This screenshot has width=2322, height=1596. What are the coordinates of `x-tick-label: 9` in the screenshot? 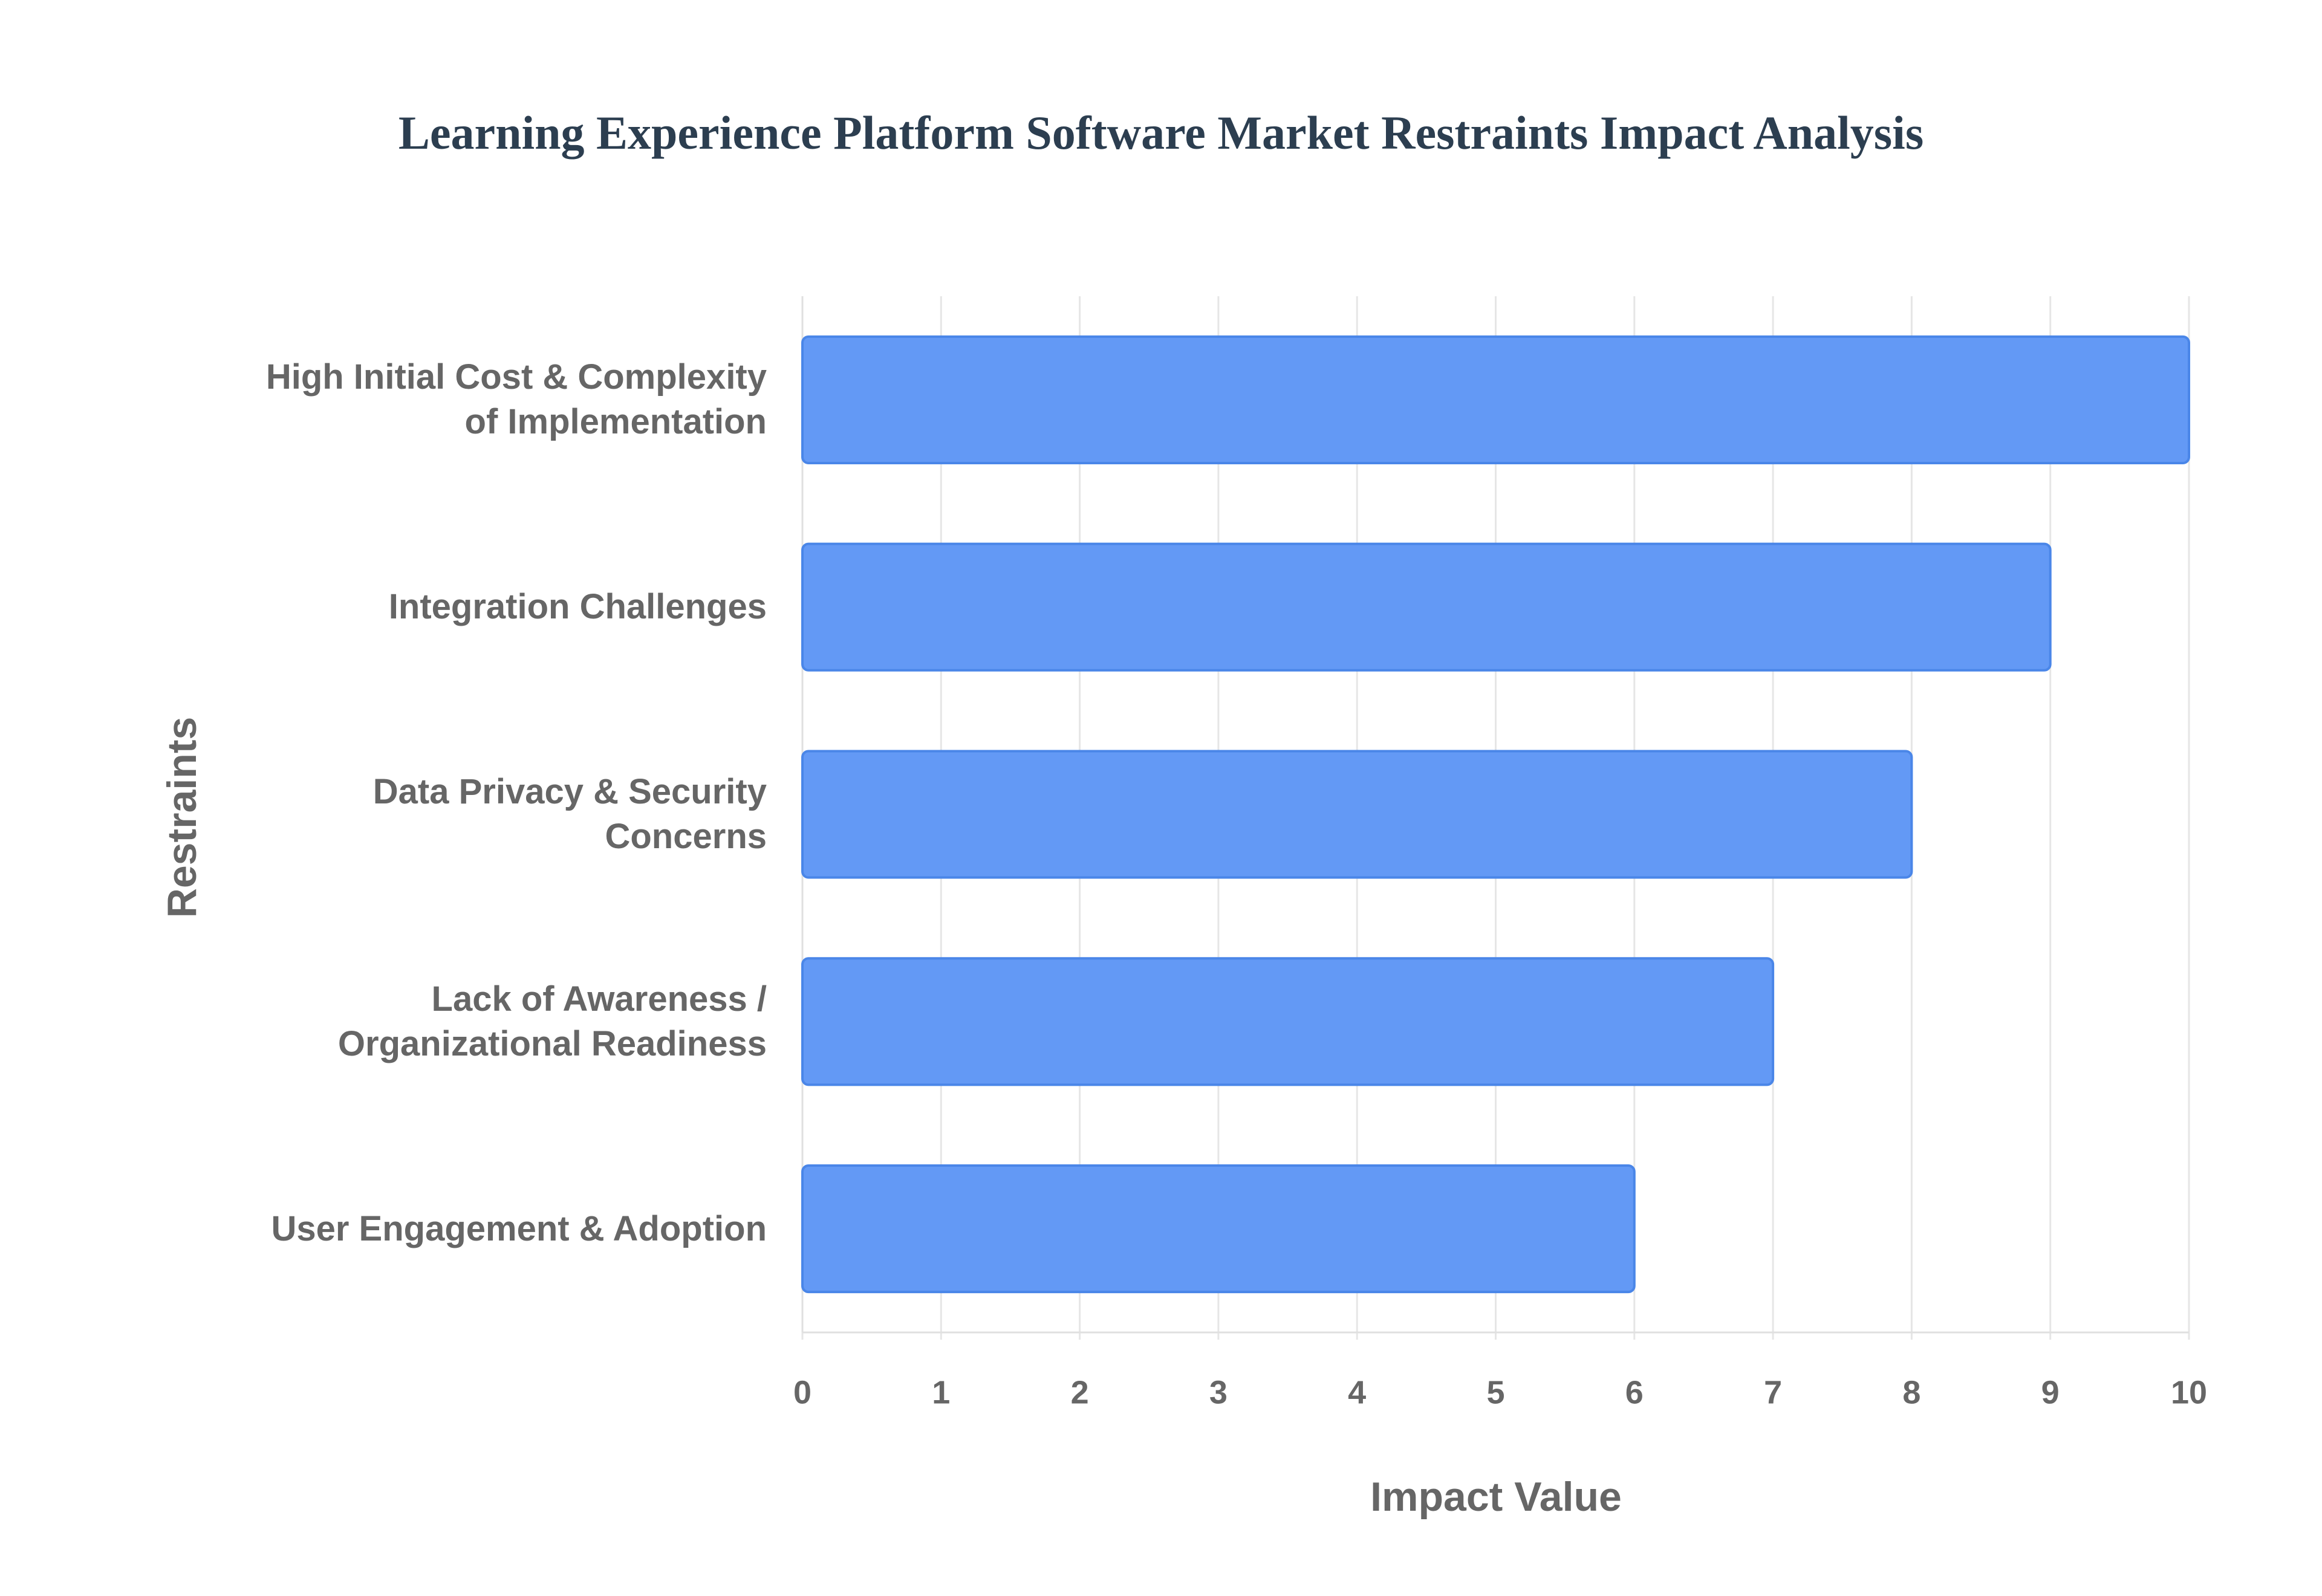 It's located at (2050, 1392).